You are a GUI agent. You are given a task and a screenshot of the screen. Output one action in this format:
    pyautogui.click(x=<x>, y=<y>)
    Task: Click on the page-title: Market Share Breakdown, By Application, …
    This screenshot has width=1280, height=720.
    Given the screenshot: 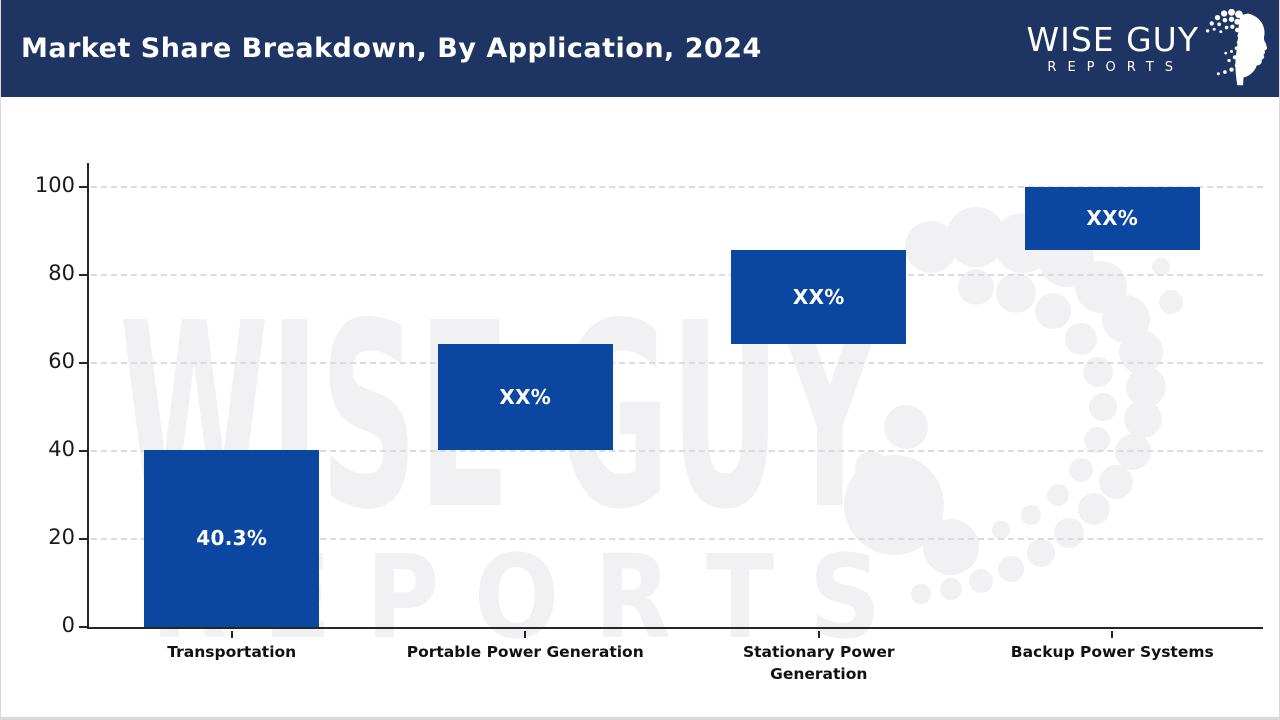 What is the action you would take?
    pyautogui.click(x=391, y=48)
    